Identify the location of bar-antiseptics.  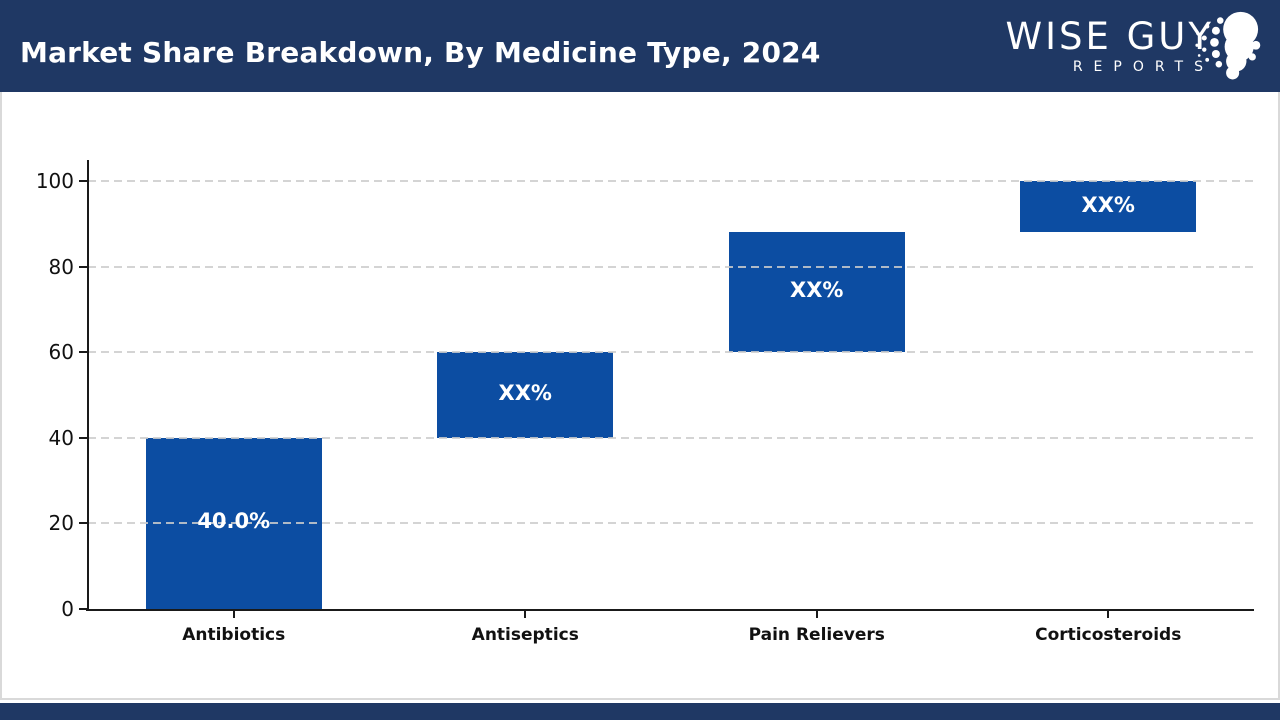
(525, 395).